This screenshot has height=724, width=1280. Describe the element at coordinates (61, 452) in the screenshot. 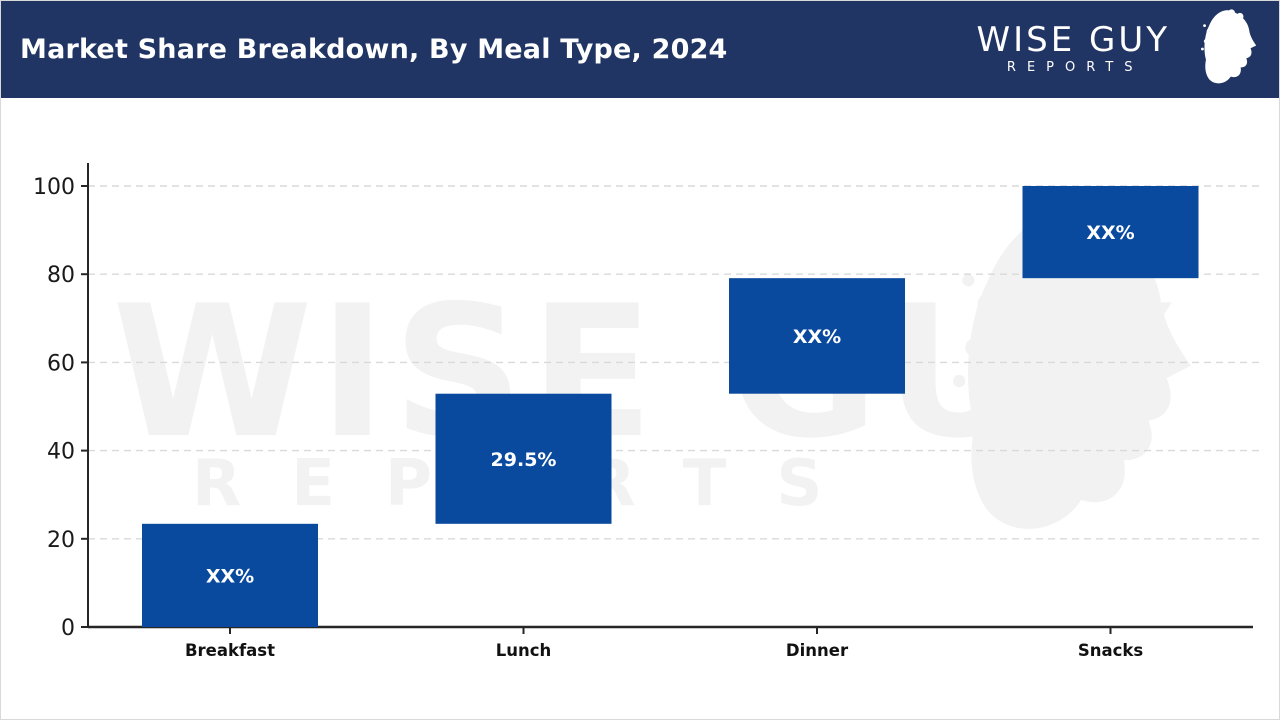

I see `y-tick-label-40: 40` at that location.